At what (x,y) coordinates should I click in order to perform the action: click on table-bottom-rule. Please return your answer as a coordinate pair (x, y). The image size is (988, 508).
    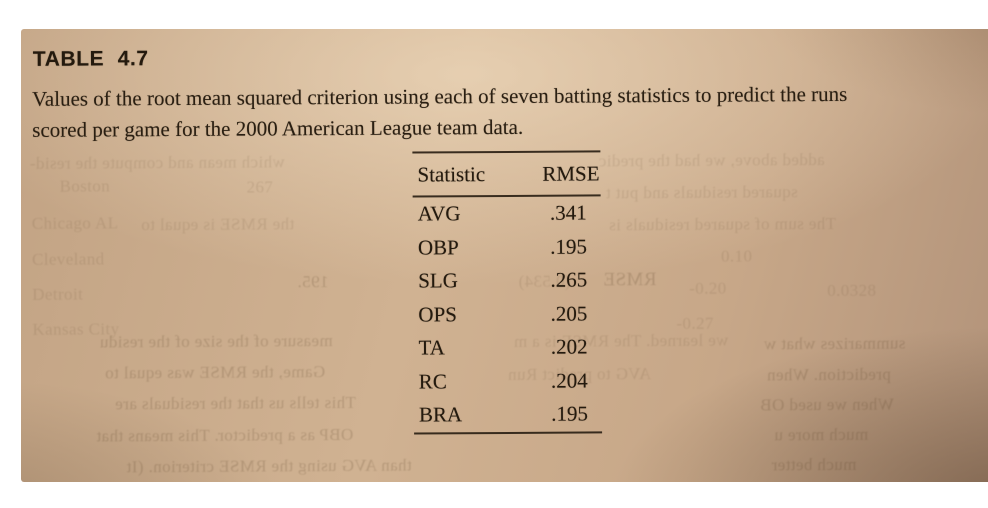
    Looking at the image, I should click on (508, 432).